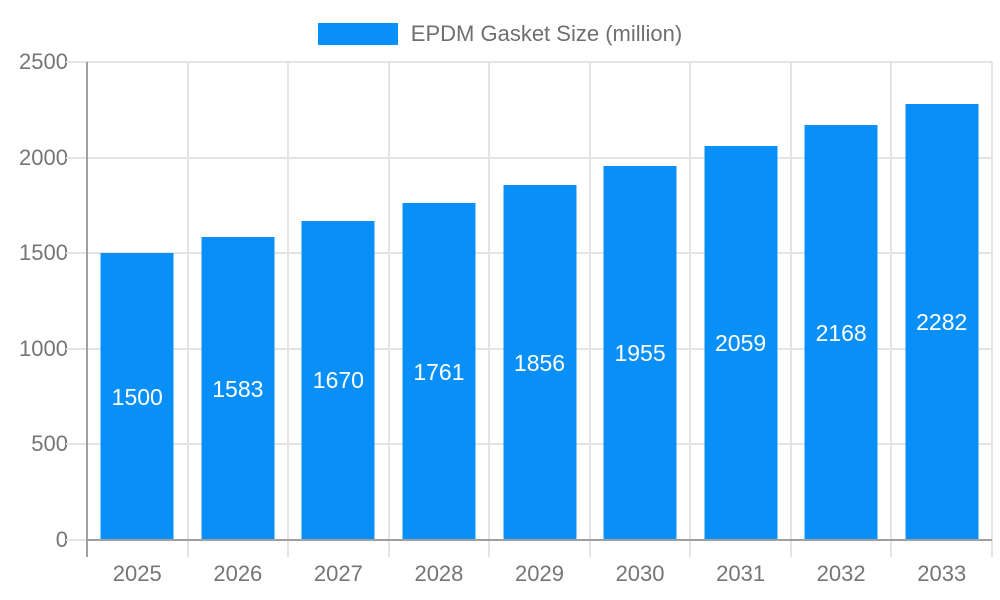 This screenshot has width=1000, height=600. I want to click on x-axis-tick-label: 2030, so click(640, 573).